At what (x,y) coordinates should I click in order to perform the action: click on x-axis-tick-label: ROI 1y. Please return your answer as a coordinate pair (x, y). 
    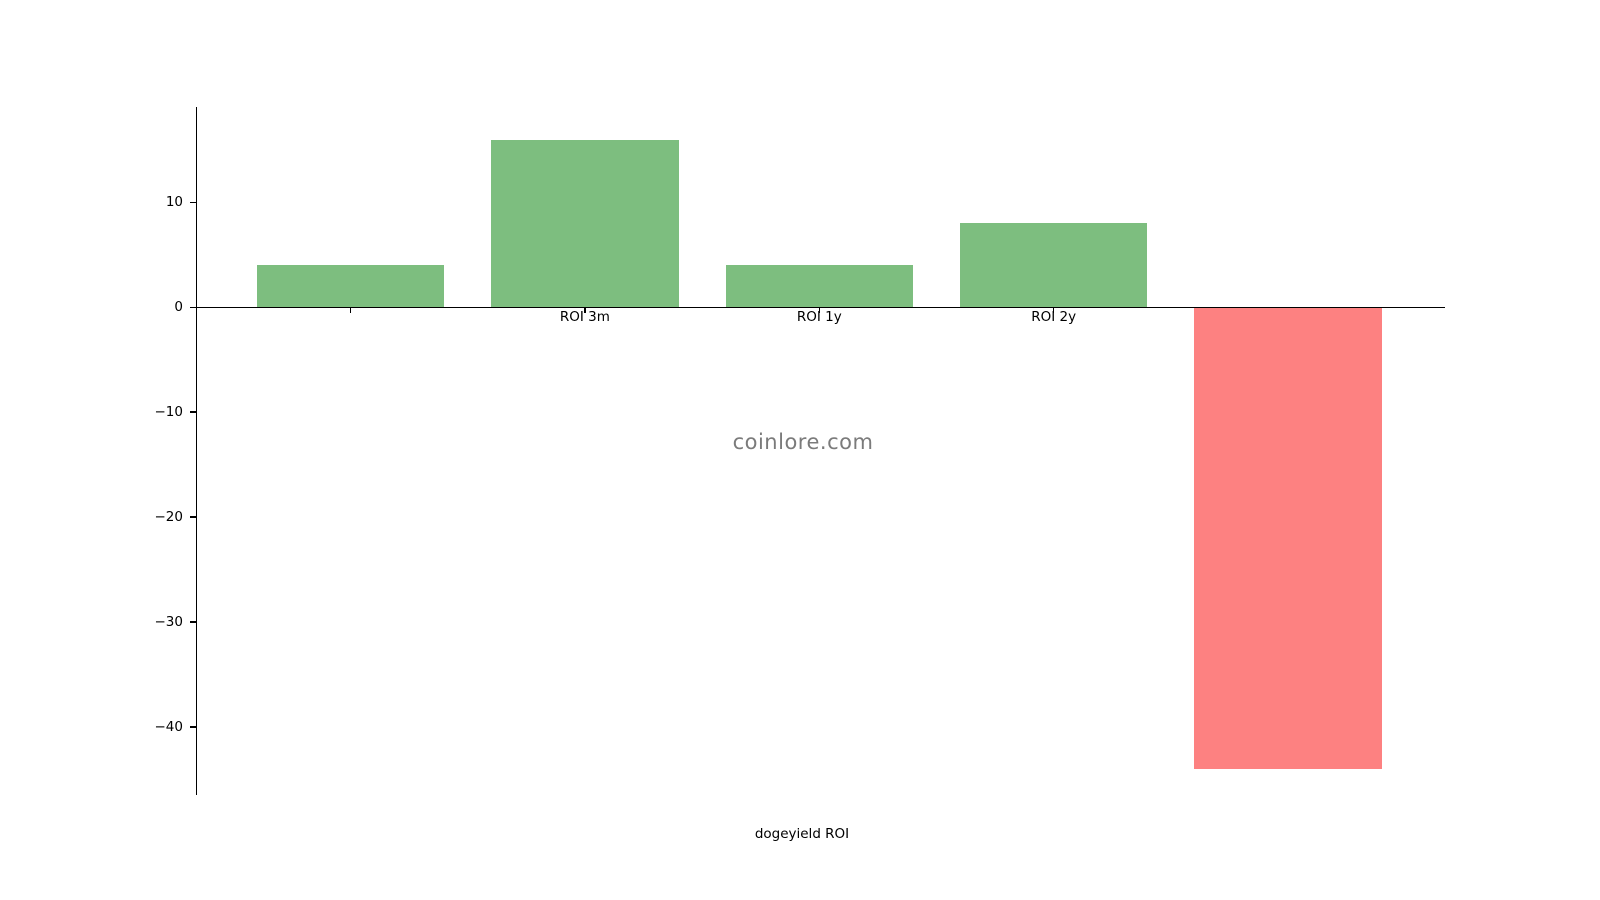
    Looking at the image, I should click on (819, 317).